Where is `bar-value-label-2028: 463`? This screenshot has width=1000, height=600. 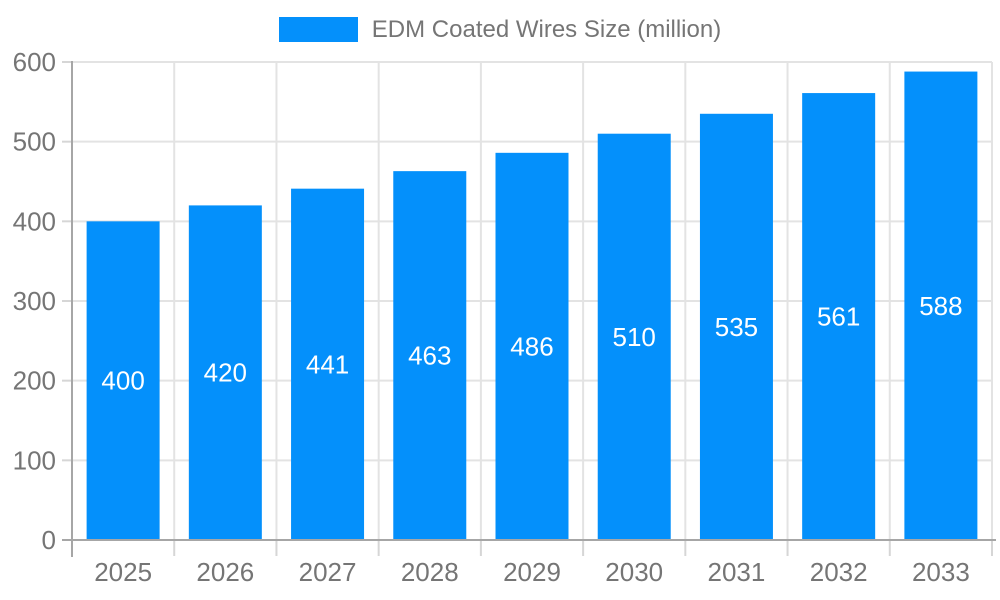
bar-value-label-2028: 463 is located at coordinates (429, 356).